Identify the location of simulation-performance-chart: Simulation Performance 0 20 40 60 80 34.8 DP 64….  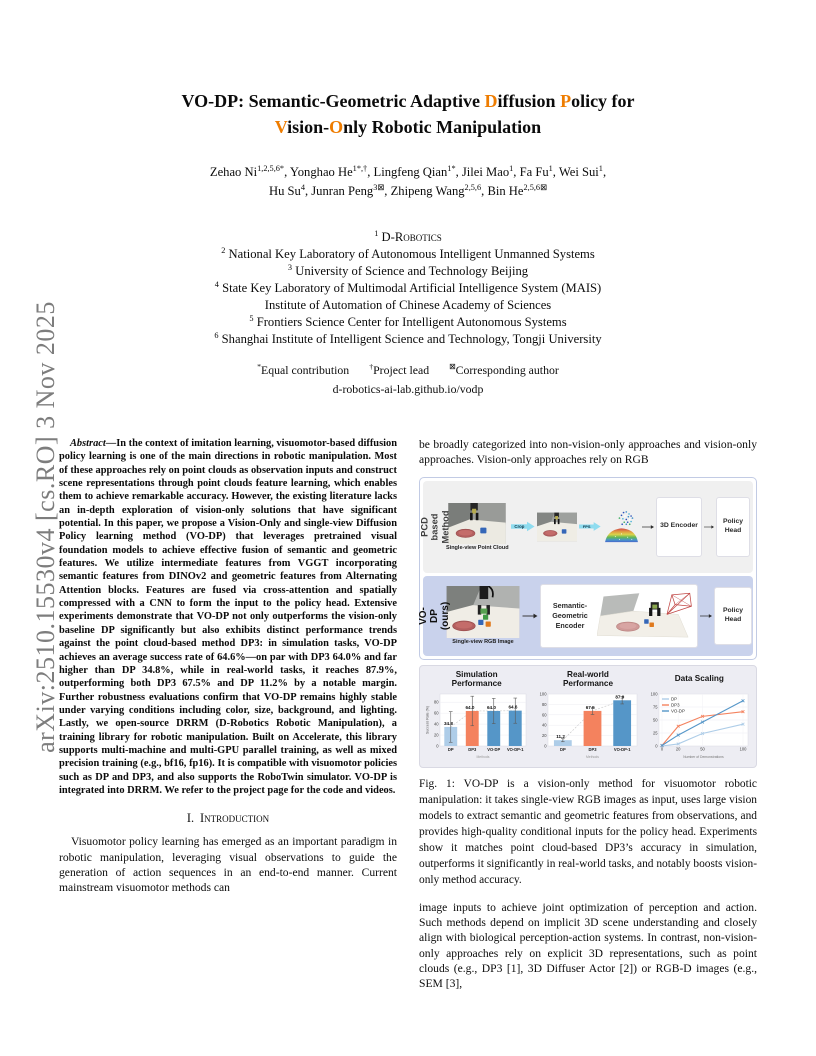
(476, 714).